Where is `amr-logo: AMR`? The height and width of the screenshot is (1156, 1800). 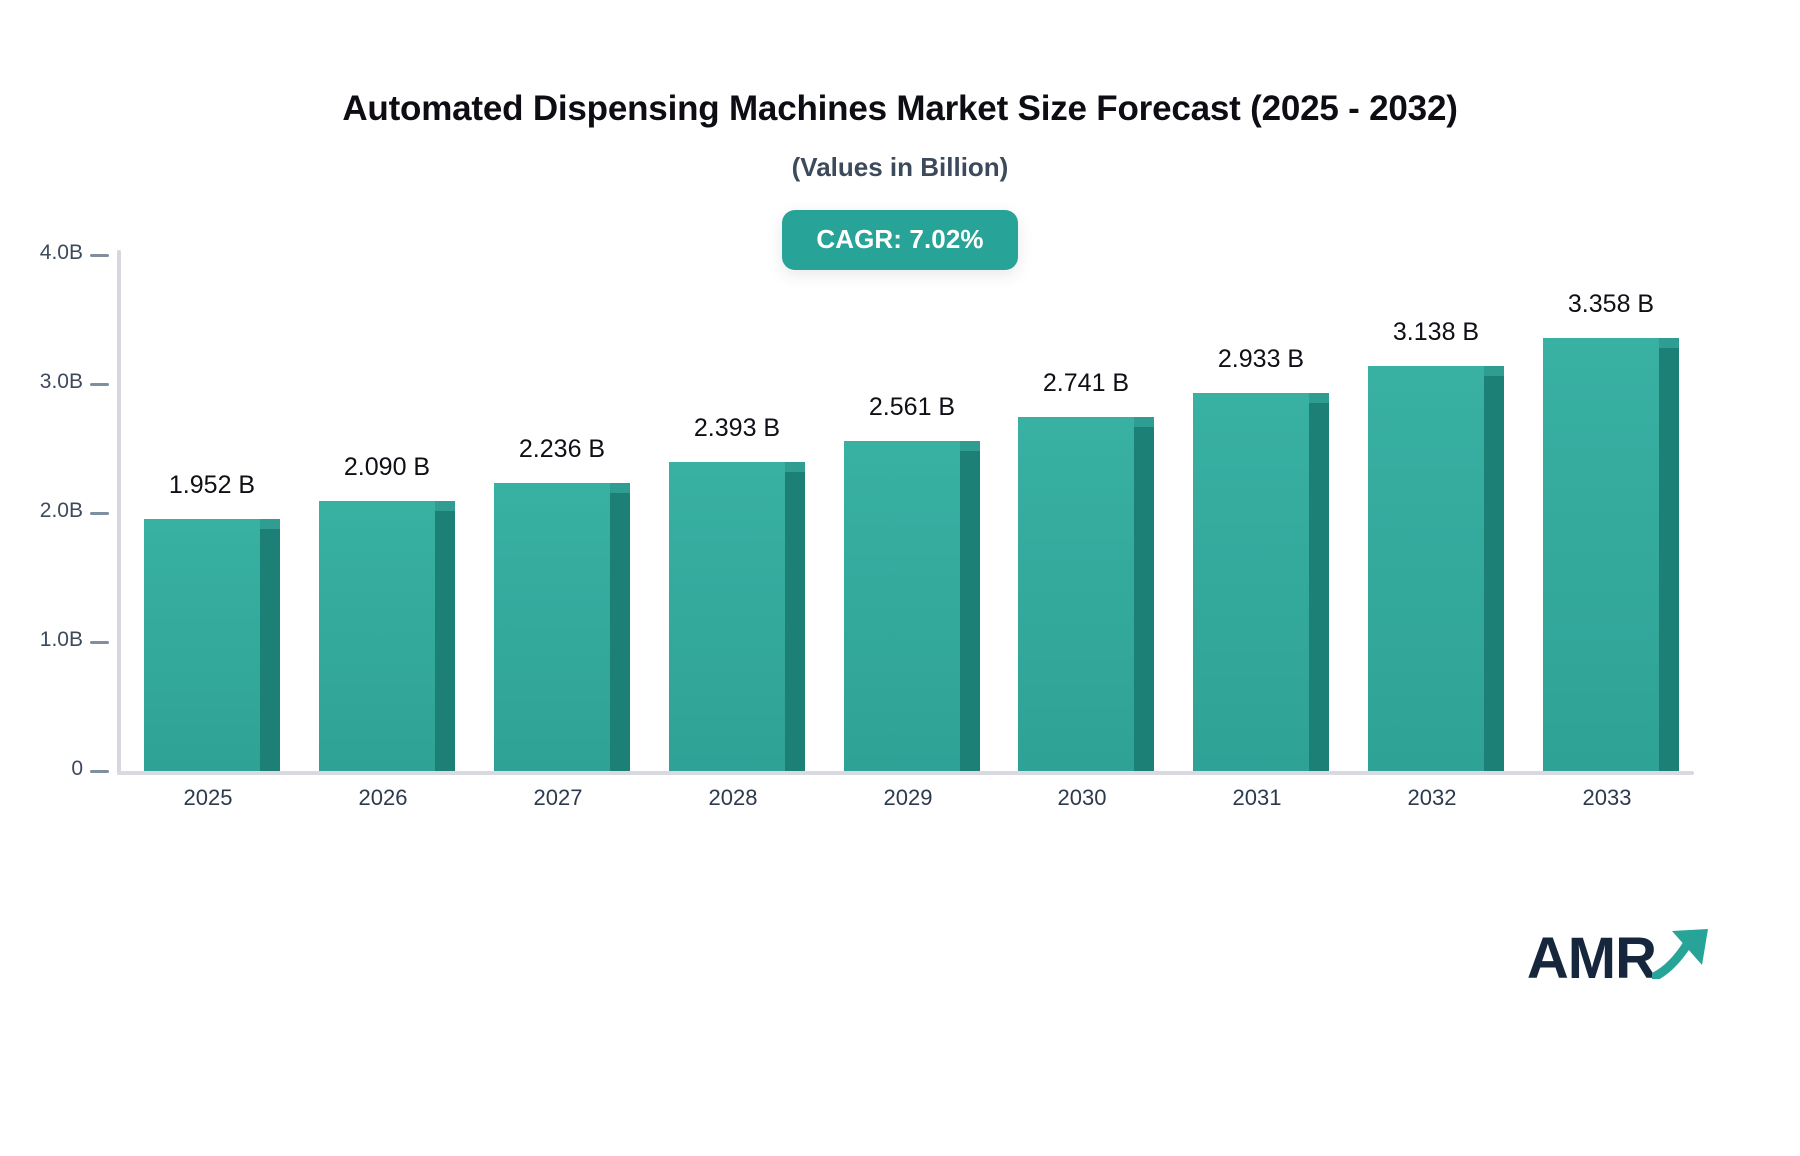 amr-logo: AMR is located at coordinates (1620, 957).